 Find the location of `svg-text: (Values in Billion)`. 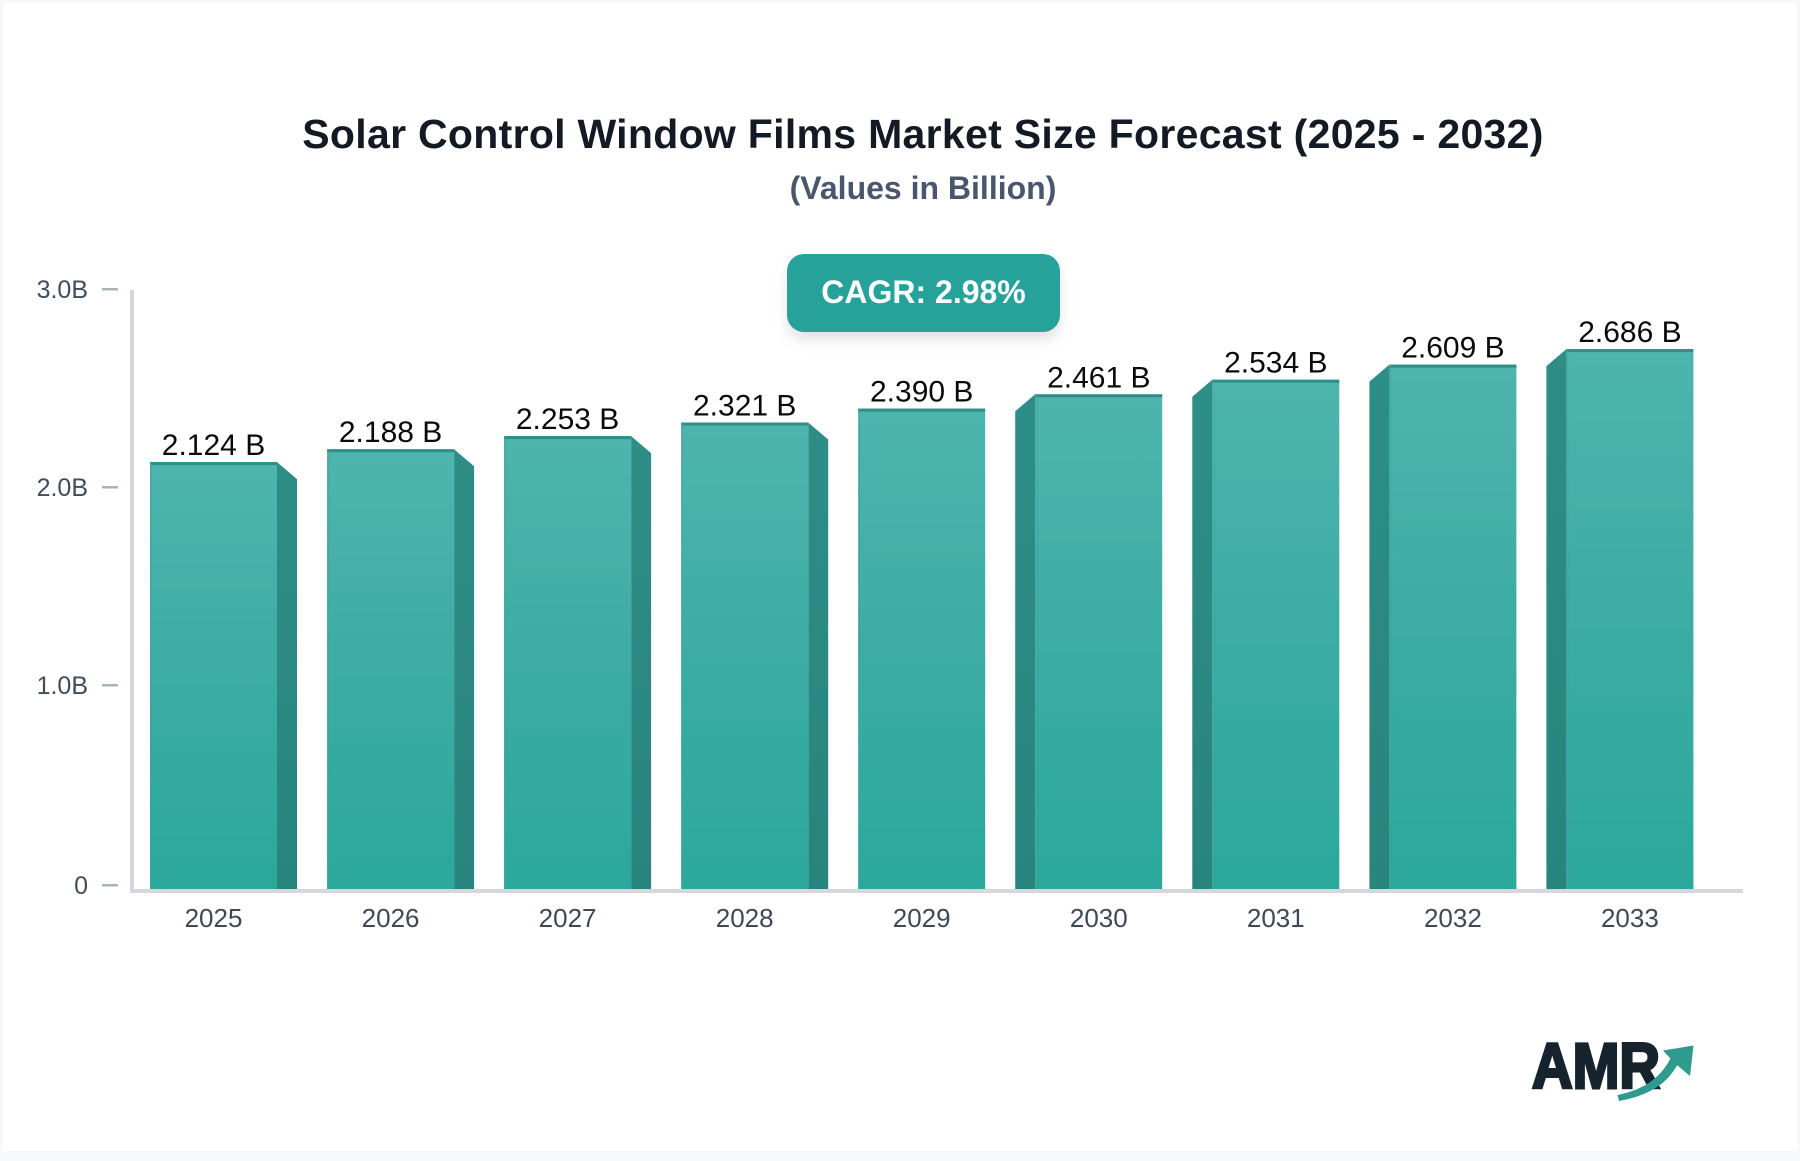

svg-text: (Values in Billion) is located at coordinates (923, 188).